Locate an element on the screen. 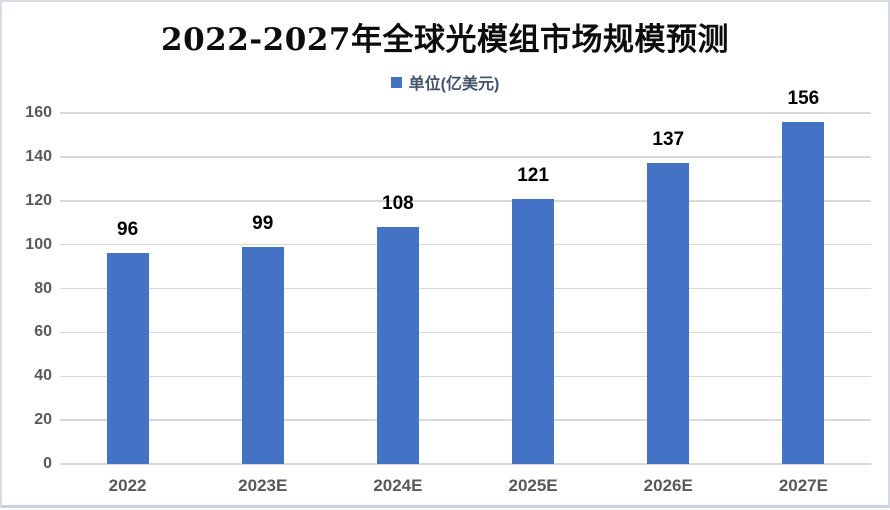 The image size is (890, 510). x-tick-label: 2022 is located at coordinates (127, 485).